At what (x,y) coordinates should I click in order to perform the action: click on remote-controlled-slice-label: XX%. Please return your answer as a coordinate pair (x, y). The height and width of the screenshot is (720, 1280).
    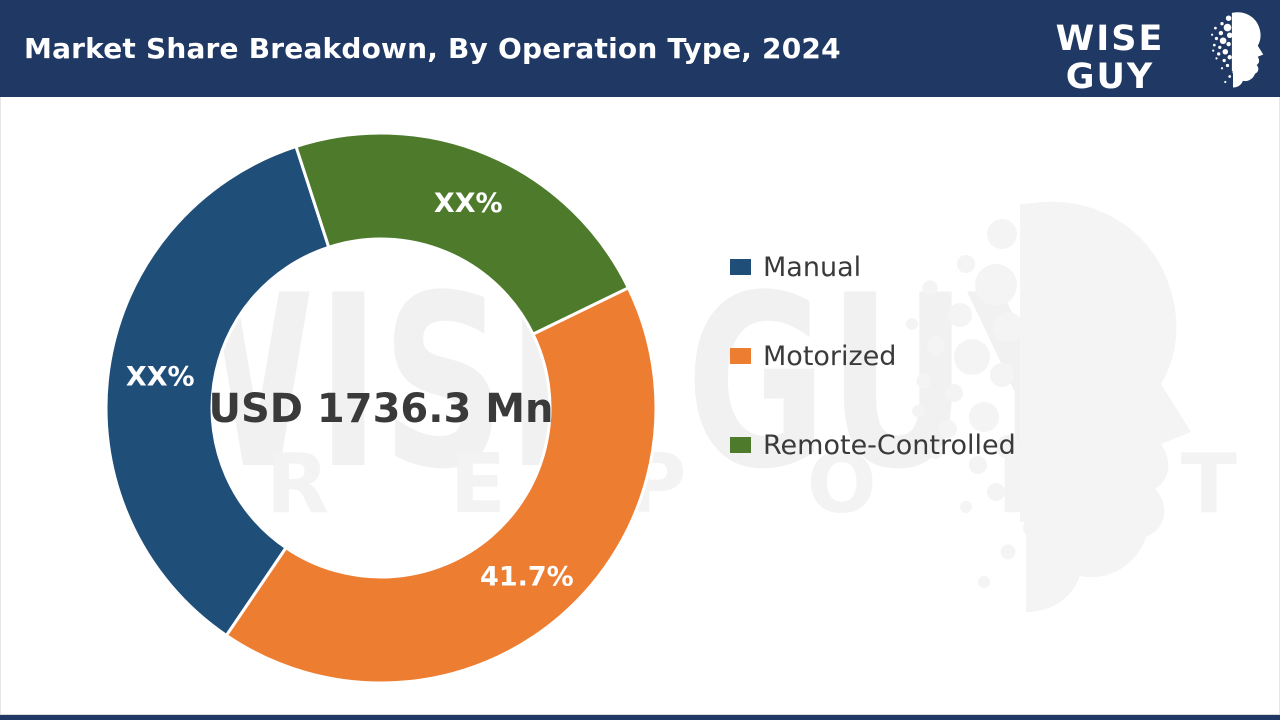
    Looking at the image, I should click on (468, 203).